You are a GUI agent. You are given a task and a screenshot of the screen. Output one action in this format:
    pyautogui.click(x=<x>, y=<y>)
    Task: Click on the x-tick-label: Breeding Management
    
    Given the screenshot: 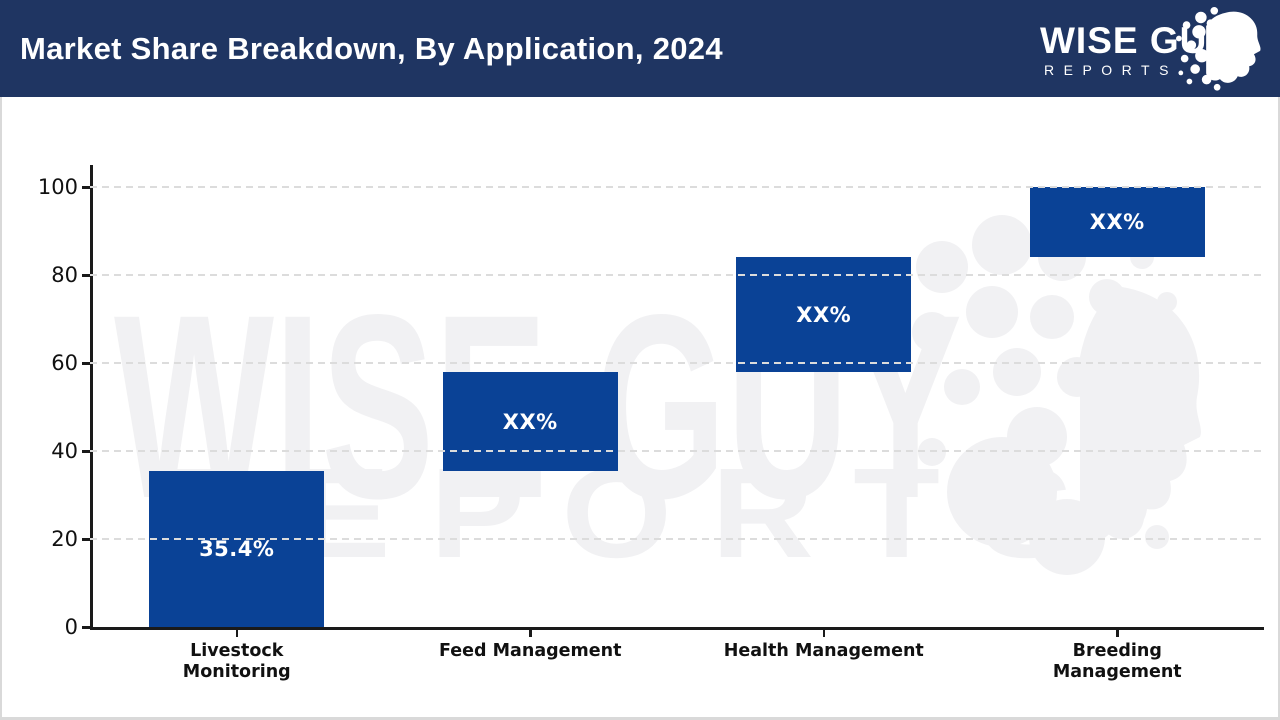 What is the action you would take?
    pyautogui.click(x=1117, y=662)
    